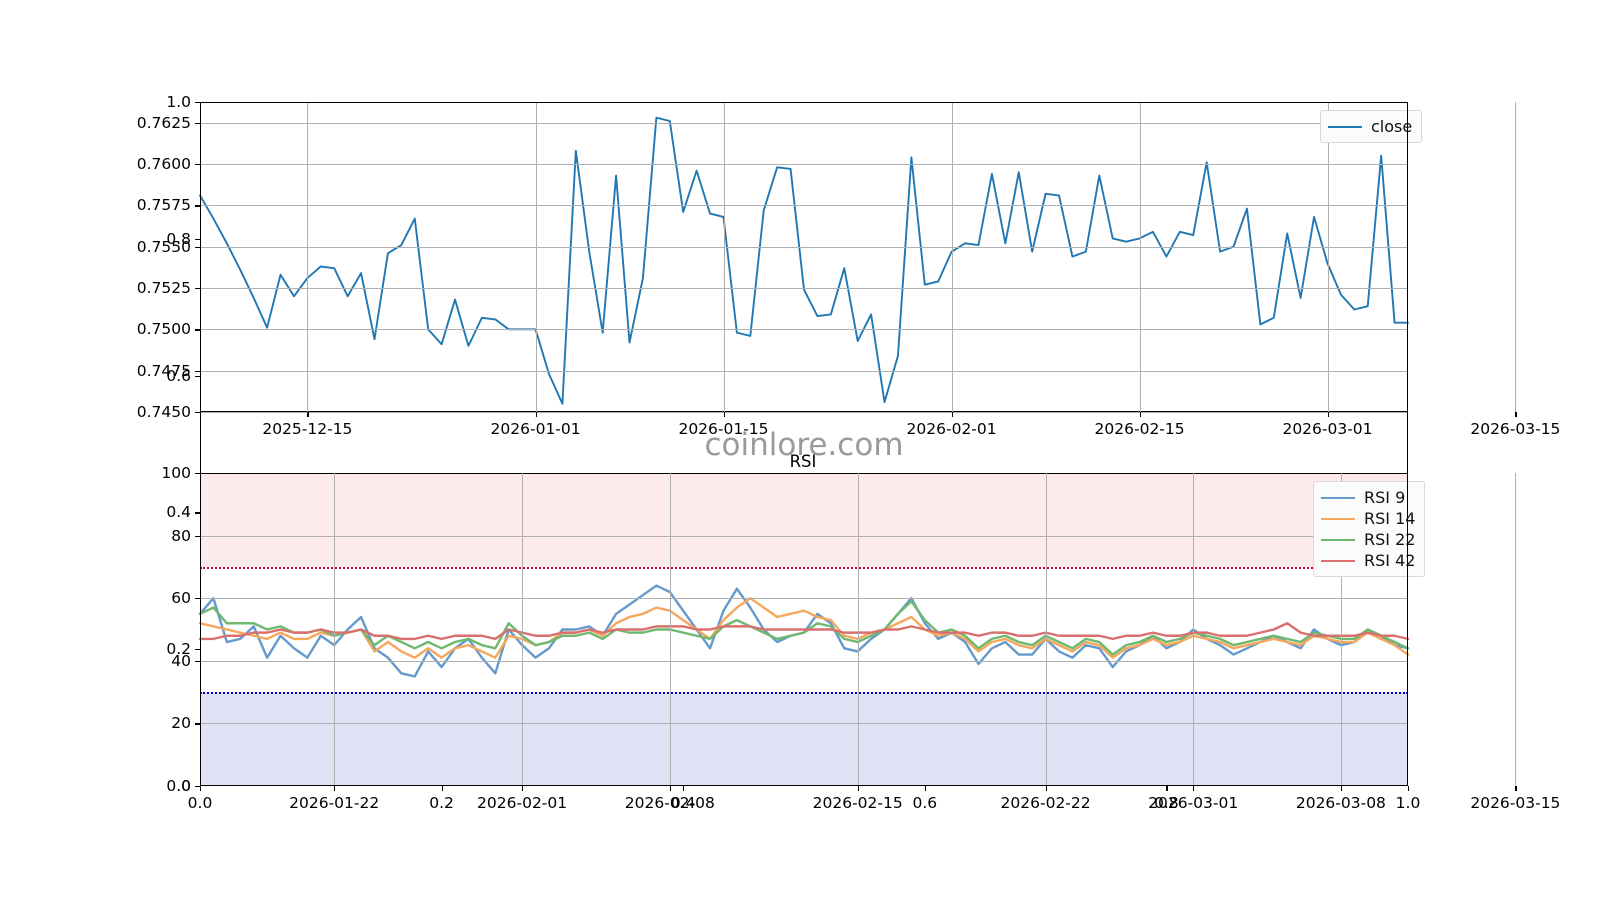  I want to click on price-xtick-label: 2025-12-15, so click(307, 429).